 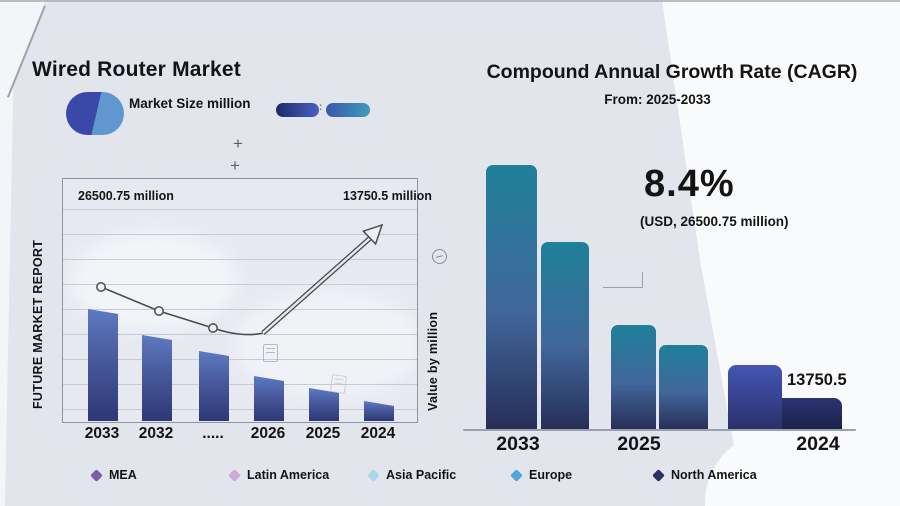 What do you see at coordinates (126, 196) in the screenshot?
I see `max-value-label: 26500.75 million` at bounding box center [126, 196].